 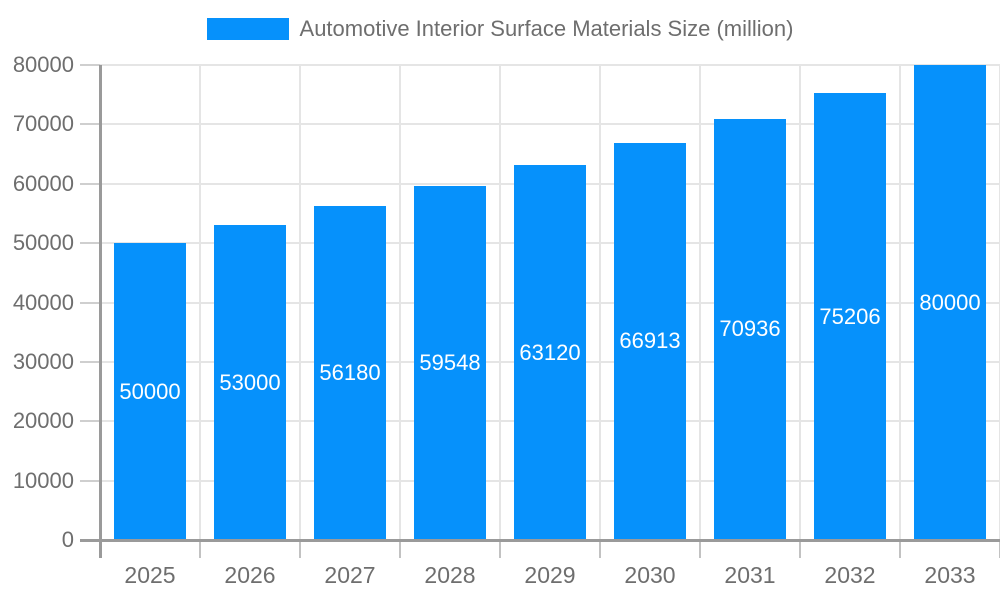 I want to click on y-axis-label: 40000, so click(x=43, y=302).